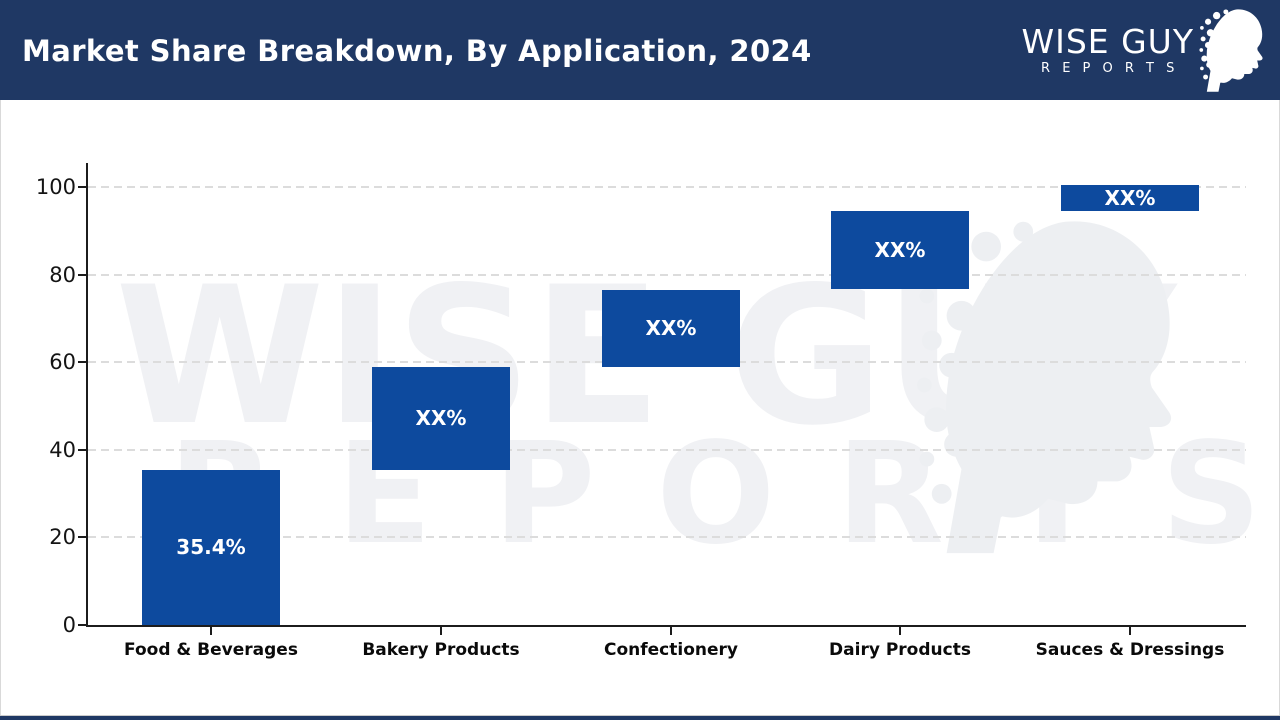 The height and width of the screenshot is (720, 1280). Describe the element at coordinates (211, 650) in the screenshot. I see `x-category-label: Food & Beverages` at that location.